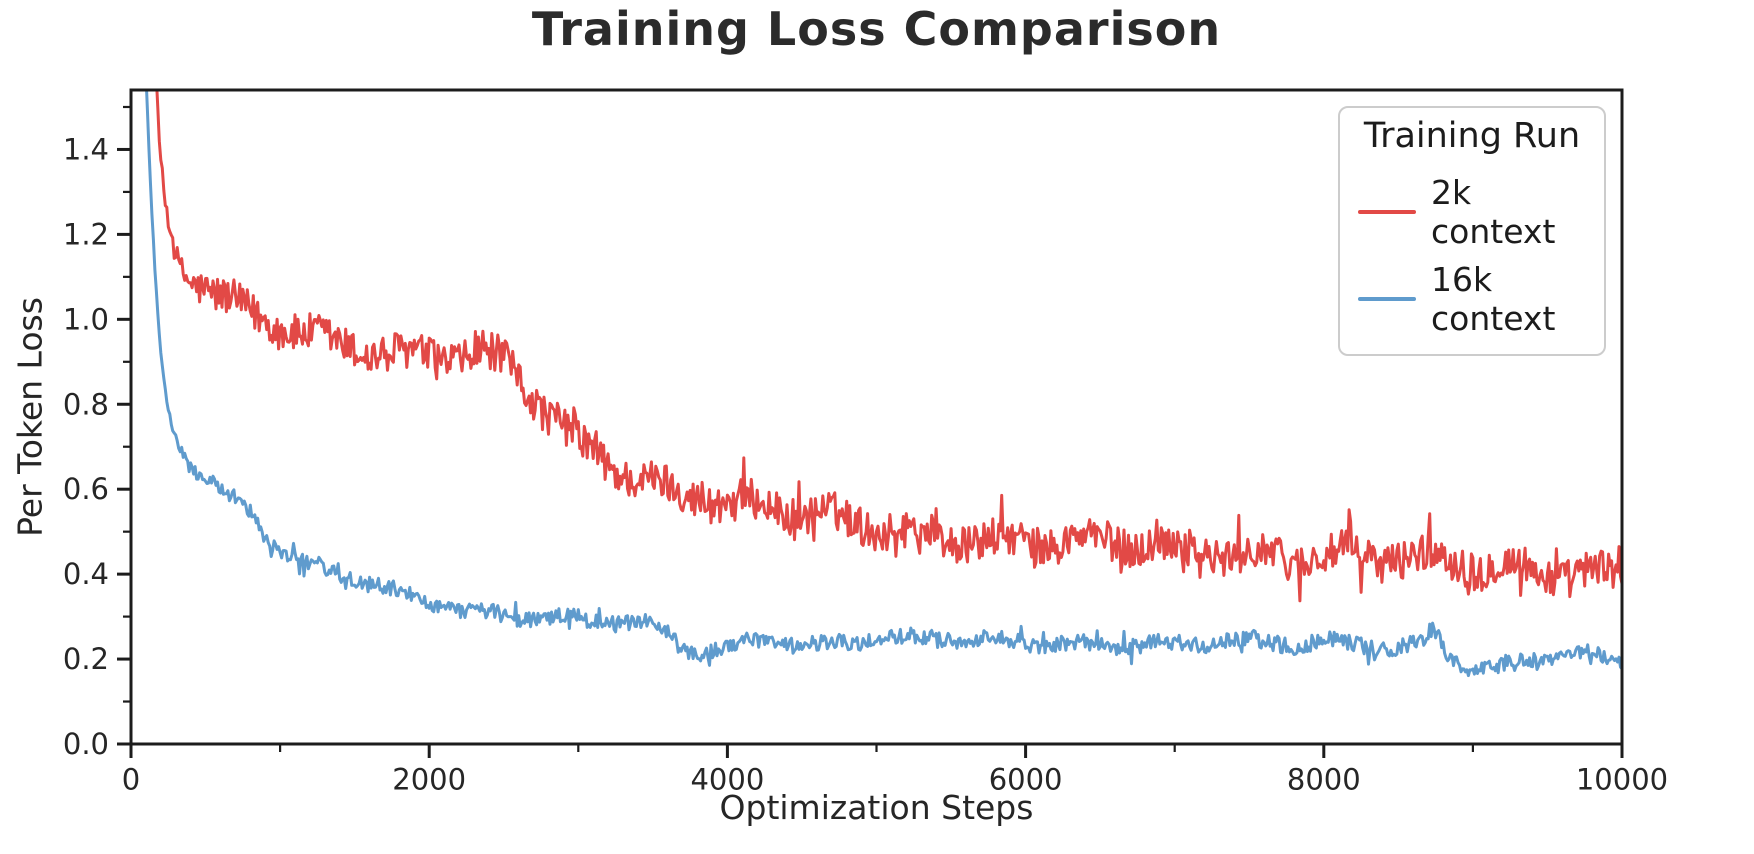 Image resolution: width=1754 pixels, height=854 pixels. I want to click on legend-title: Training Run, so click(1472, 136).